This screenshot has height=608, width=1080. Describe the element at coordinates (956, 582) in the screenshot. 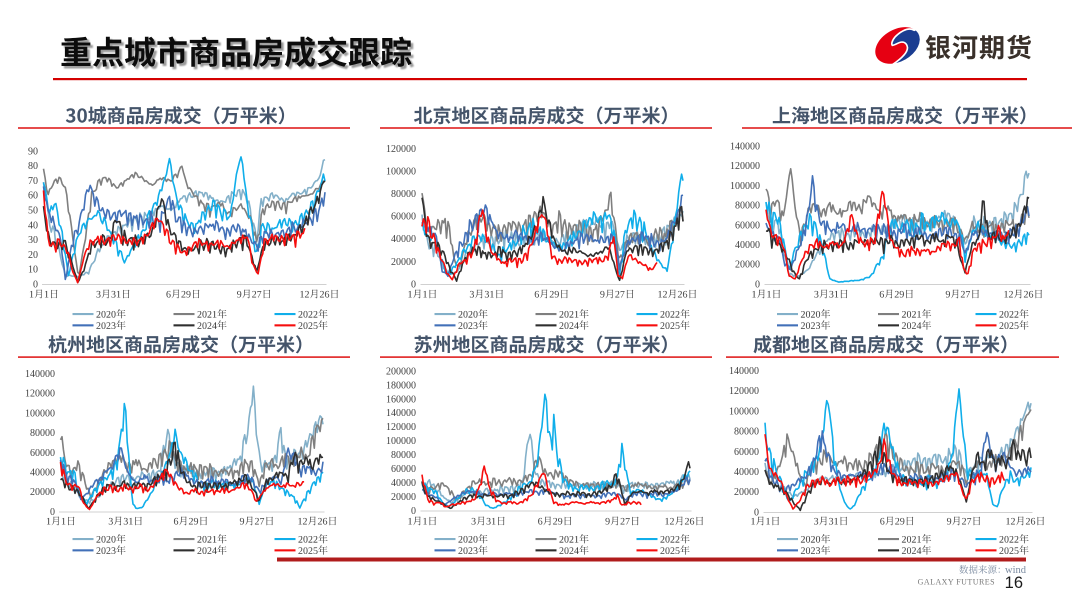

I see `svg-text: GALAXY FUTURES` at that location.